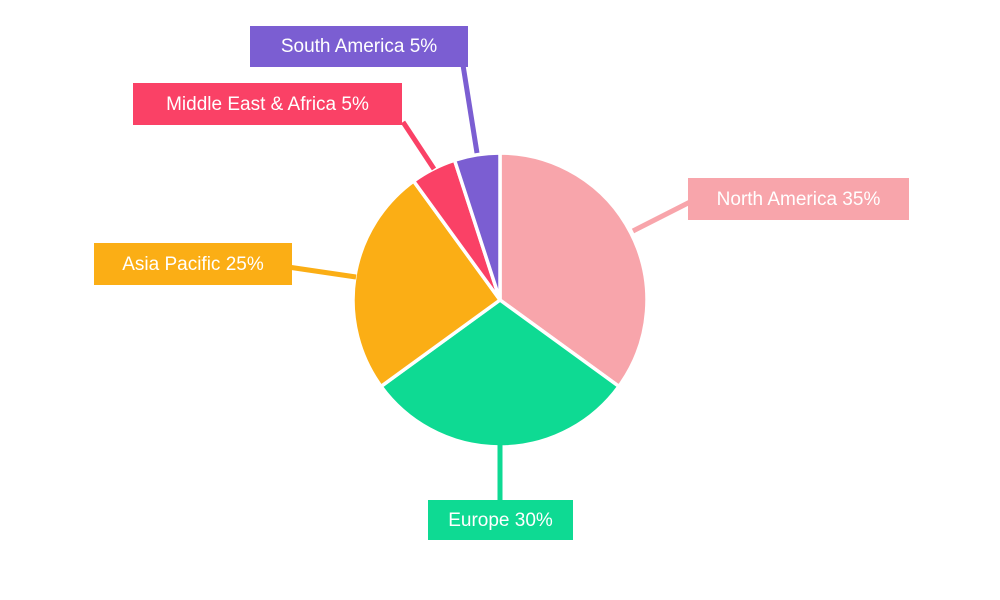 The height and width of the screenshot is (600, 1000). What do you see at coordinates (359, 46) in the screenshot?
I see `pie-label-south-america: South America 5%` at bounding box center [359, 46].